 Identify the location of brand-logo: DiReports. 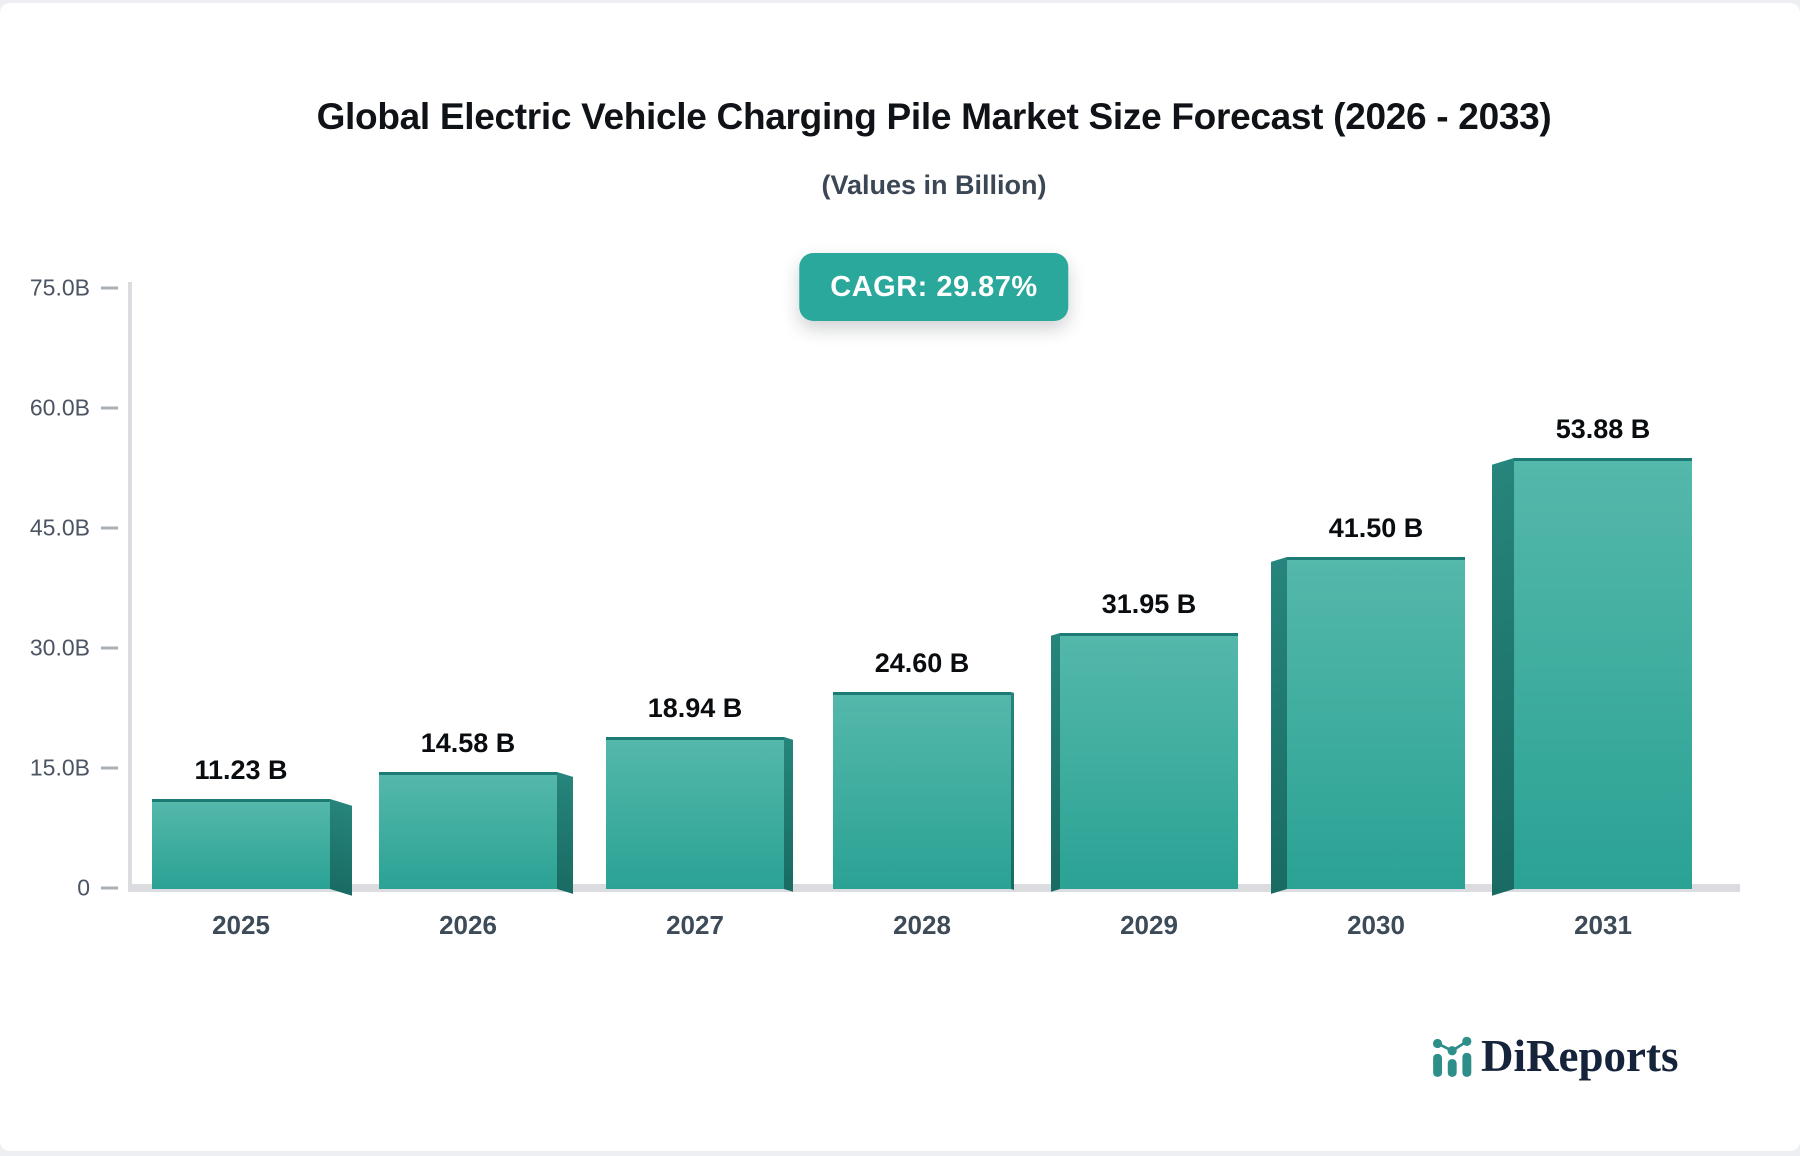
(1554, 1056).